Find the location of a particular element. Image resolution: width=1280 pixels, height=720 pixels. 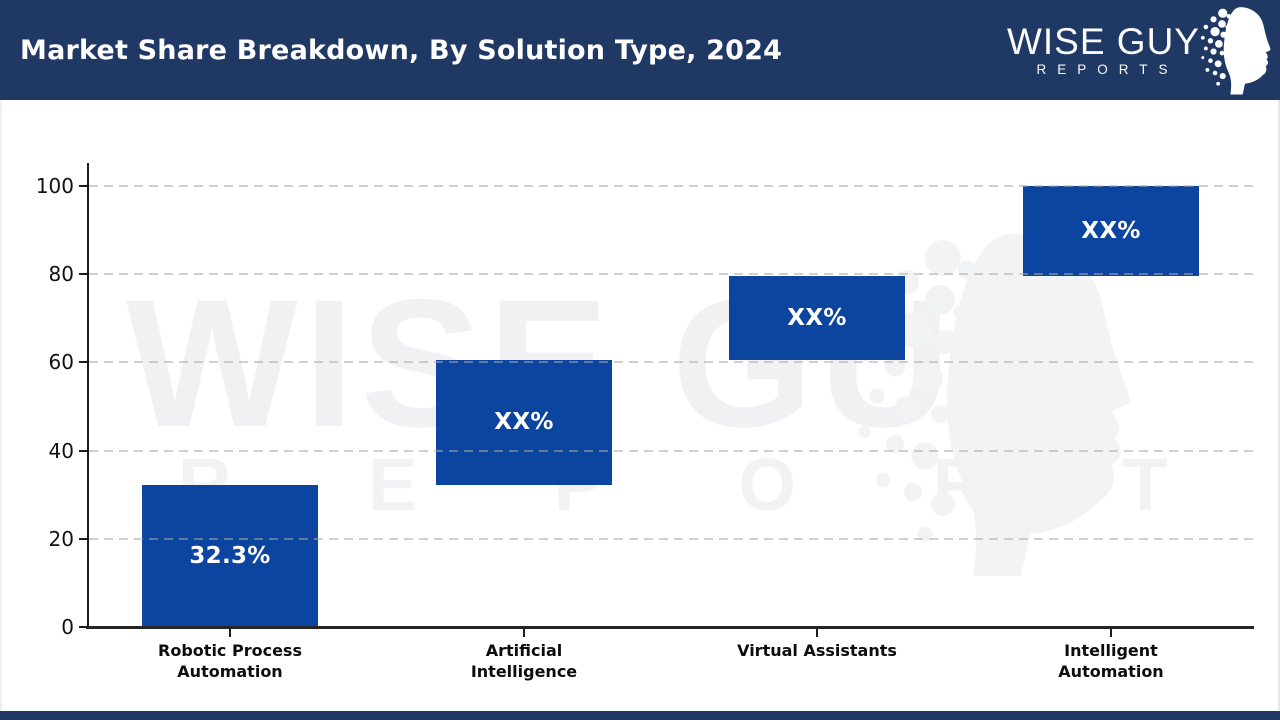

bar-value-label-artificial: XX% is located at coordinates (524, 422).